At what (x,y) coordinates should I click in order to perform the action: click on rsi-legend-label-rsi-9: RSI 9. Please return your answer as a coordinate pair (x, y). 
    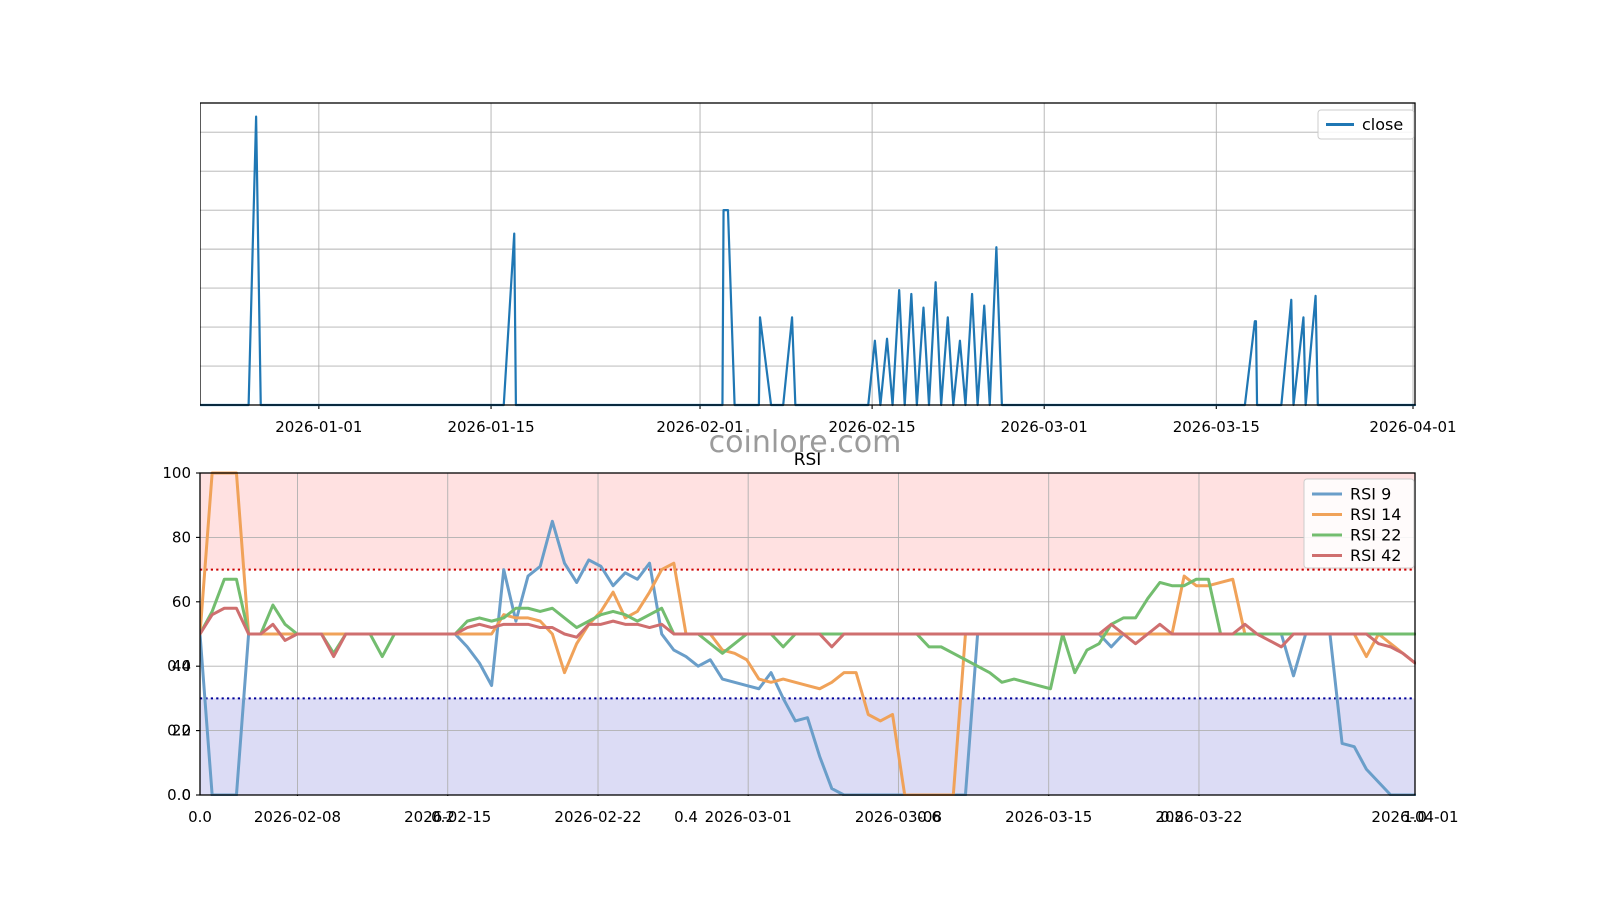
    Looking at the image, I should click on (1370, 494).